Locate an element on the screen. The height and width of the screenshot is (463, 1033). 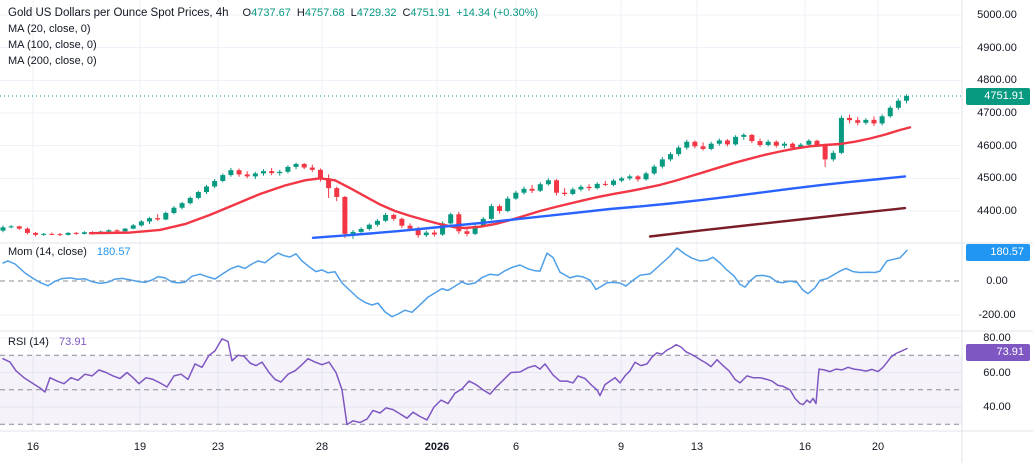
axis-tick-label: -200.00 is located at coordinates (997, 315).